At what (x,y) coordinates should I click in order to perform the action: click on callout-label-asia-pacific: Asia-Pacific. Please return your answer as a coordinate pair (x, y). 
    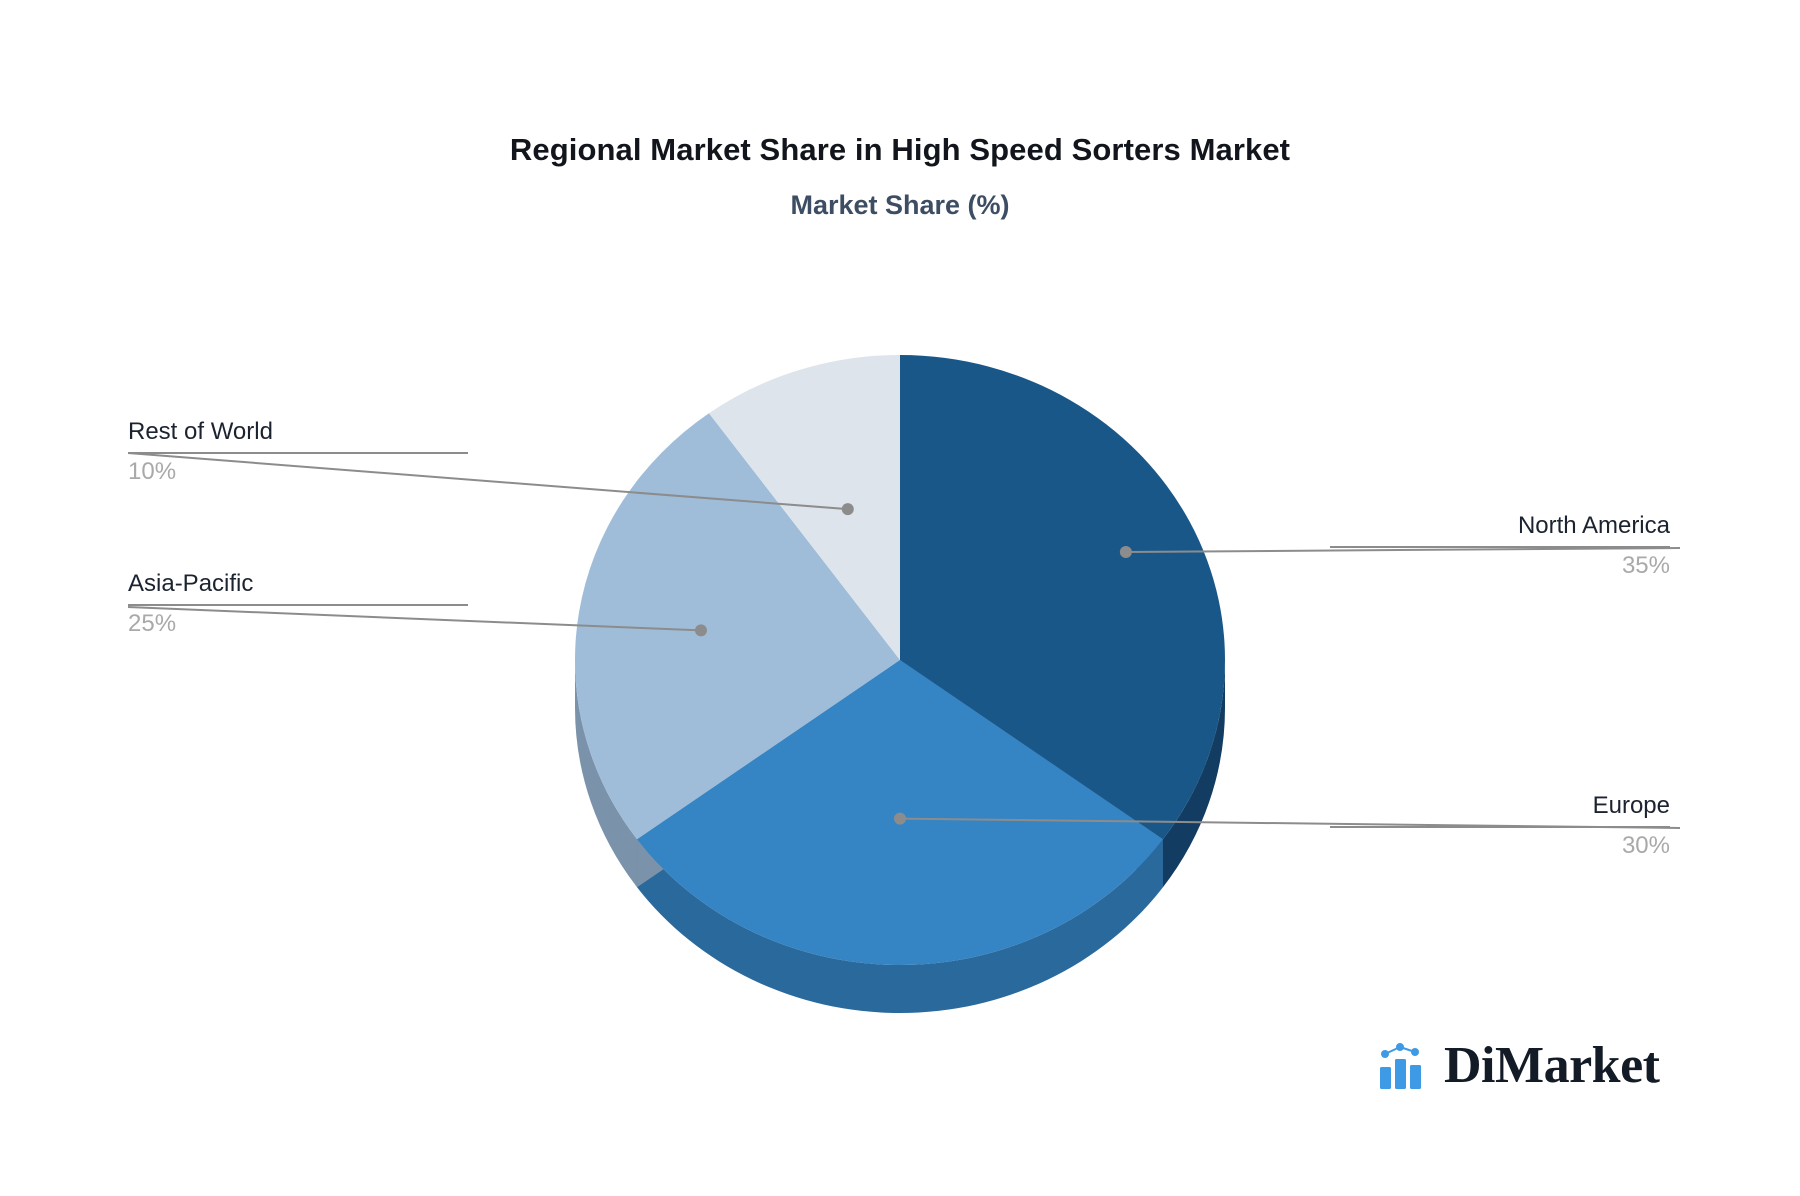
    Looking at the image, I should click on (191, 583).